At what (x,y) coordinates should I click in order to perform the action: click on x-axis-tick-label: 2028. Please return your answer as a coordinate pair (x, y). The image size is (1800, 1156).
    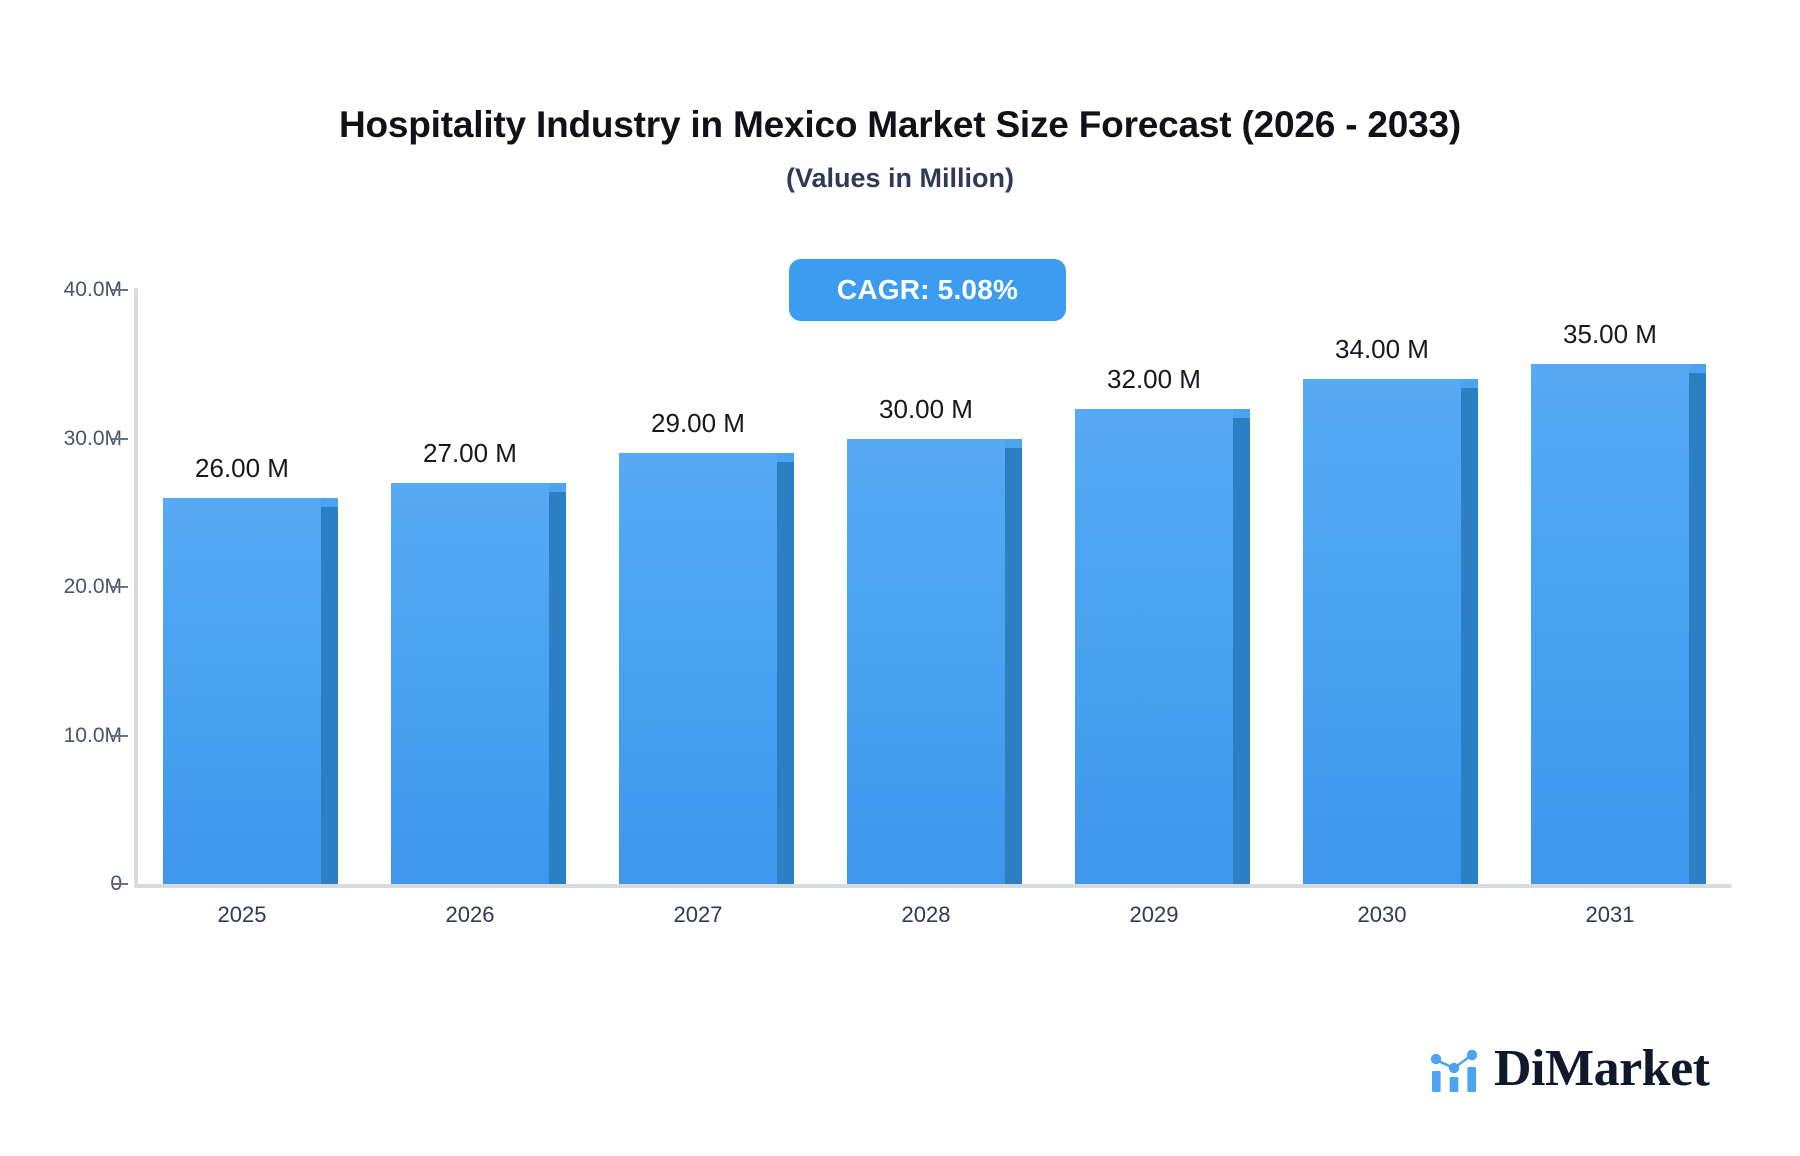
    Looking at the image, I should click on (926, 914).